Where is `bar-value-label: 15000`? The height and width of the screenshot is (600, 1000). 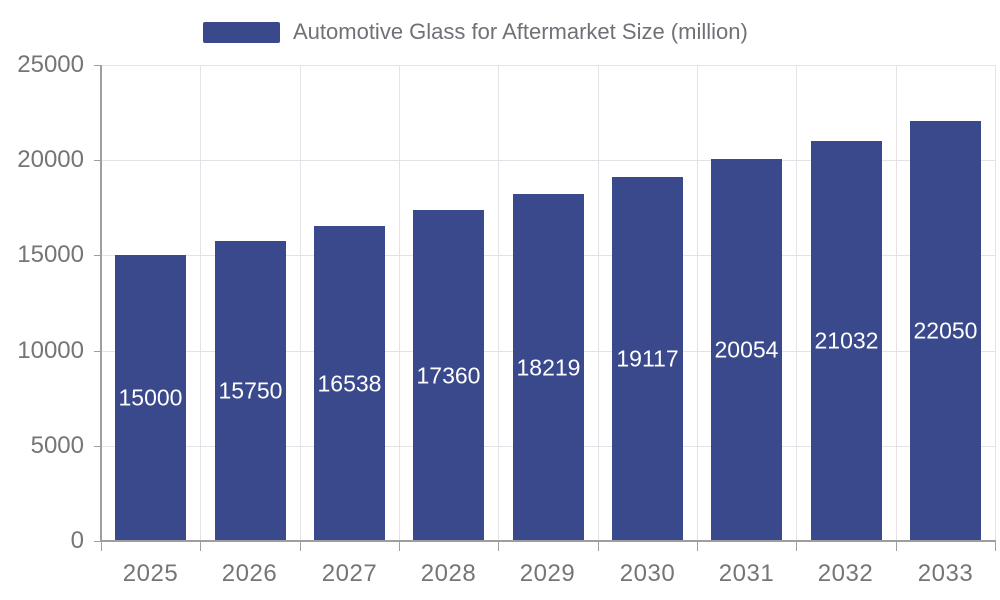 bar-value-label: 15000 is located at coordinates (150, 397).